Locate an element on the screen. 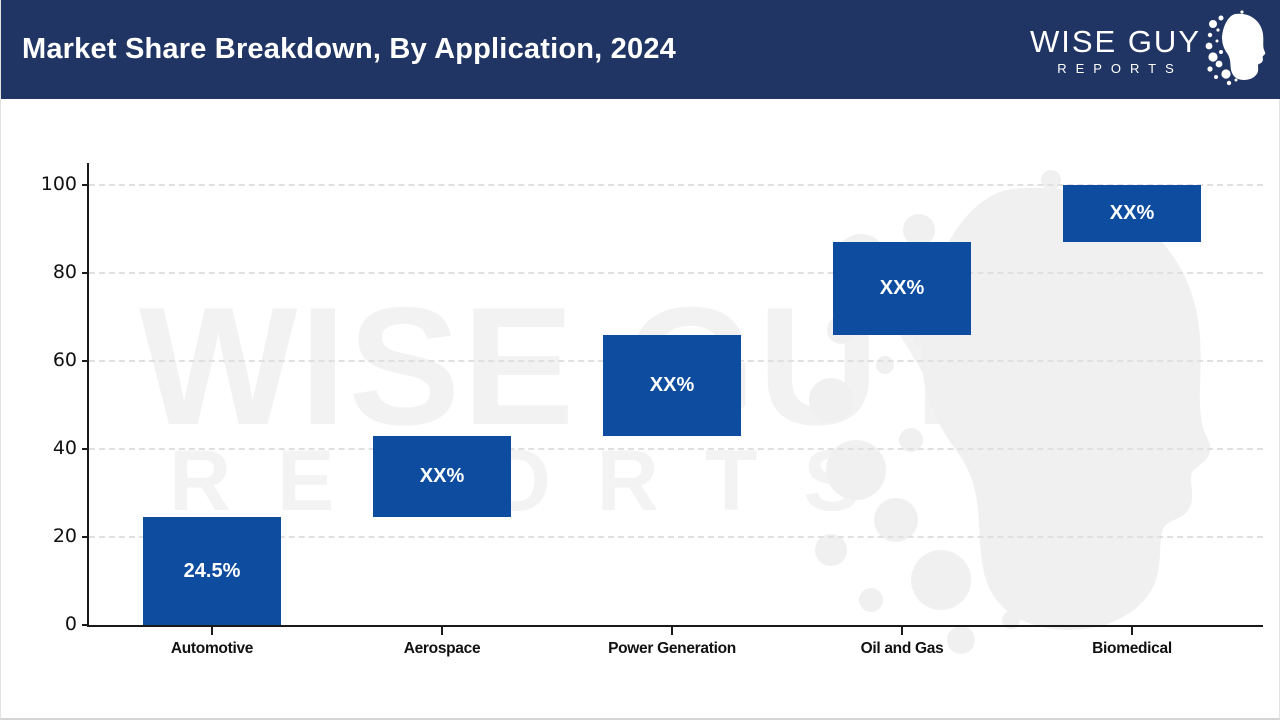  y-tick-label-0: 0 is located at coordinates (70, 624).